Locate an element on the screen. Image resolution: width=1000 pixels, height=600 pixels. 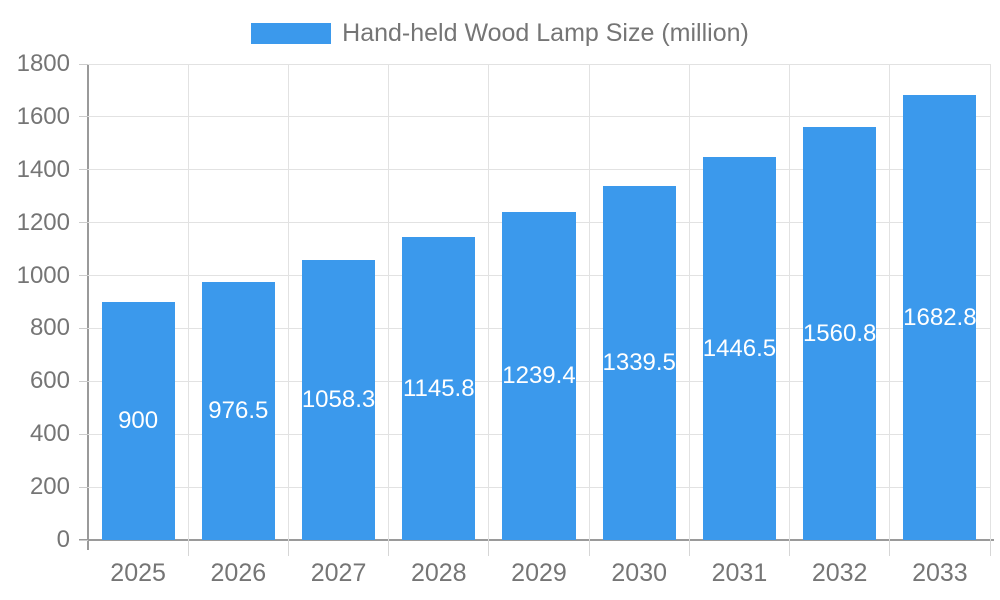
bar-2028: 1145.8 is located at coordinates (439, 388).